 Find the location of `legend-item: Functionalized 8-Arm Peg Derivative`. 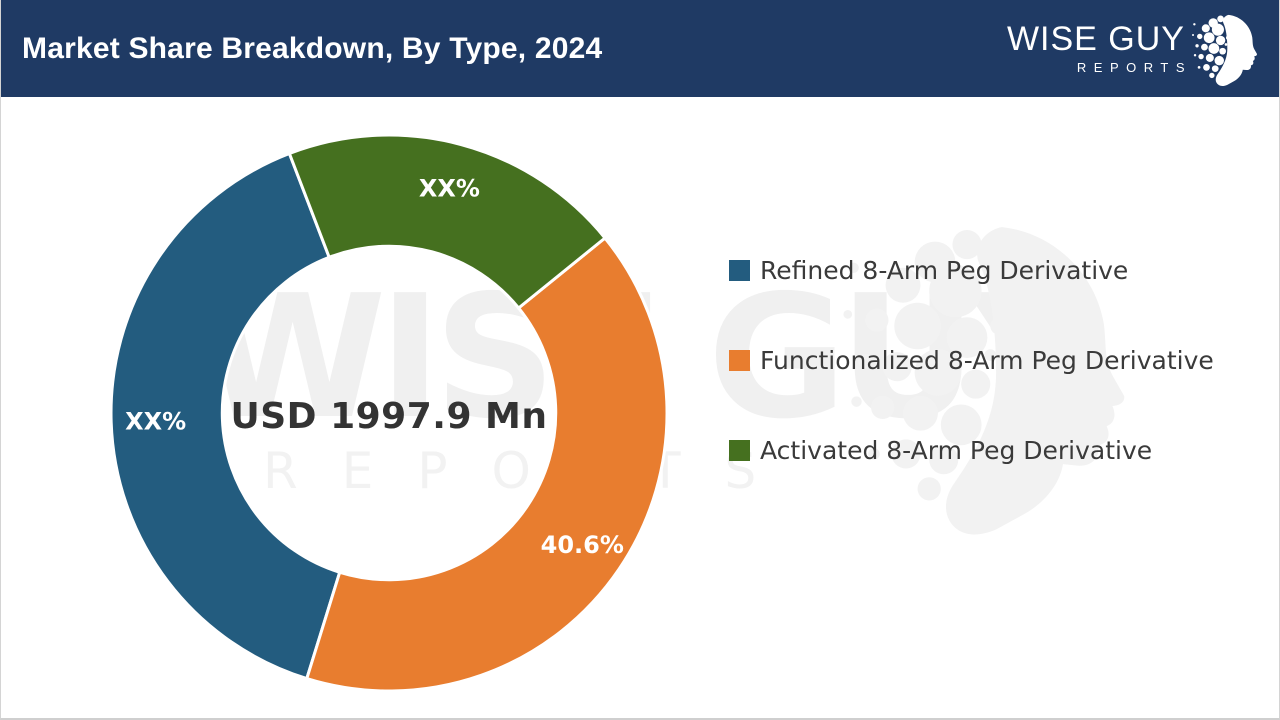

legend-item: Functionalized 8-Arm Peg Derivative is located at coordinates (971, 360).